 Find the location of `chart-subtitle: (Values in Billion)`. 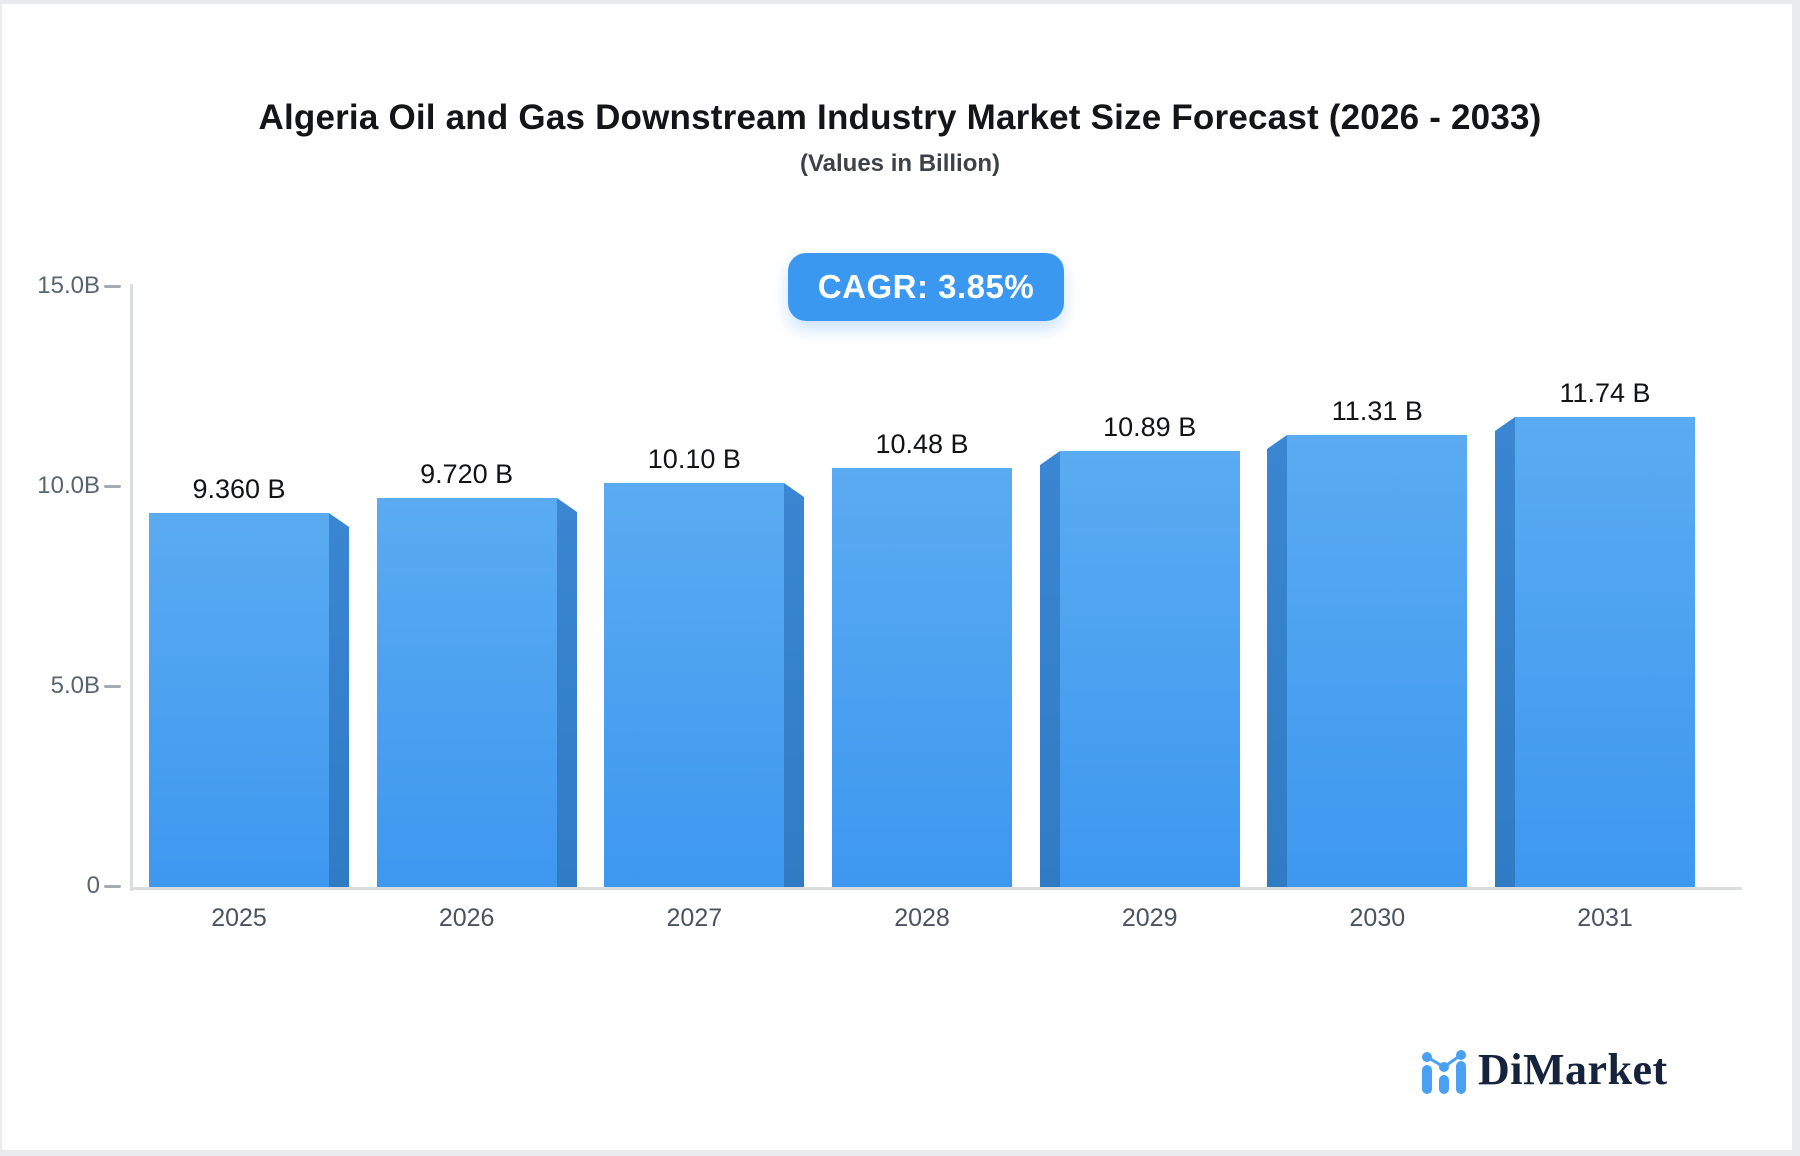

chart-subtitle: (Values in Billion) is located at coordinates (900, 163).